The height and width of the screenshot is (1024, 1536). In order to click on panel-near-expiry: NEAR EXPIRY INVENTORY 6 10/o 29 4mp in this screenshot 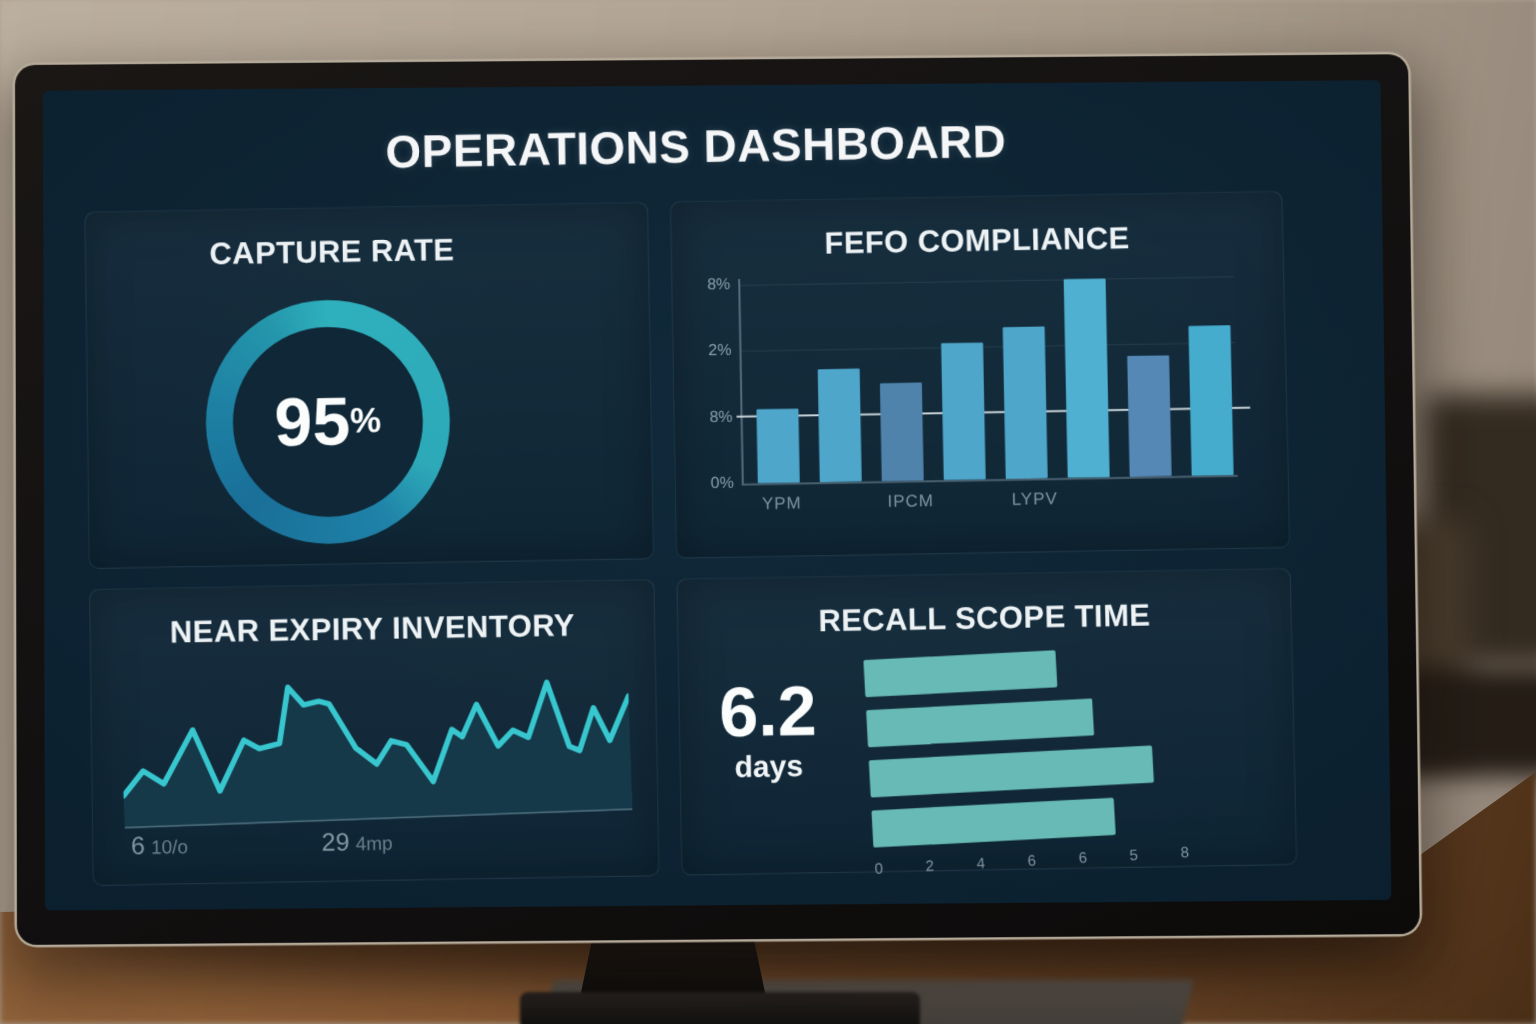, I will do `click(374, 733)`.